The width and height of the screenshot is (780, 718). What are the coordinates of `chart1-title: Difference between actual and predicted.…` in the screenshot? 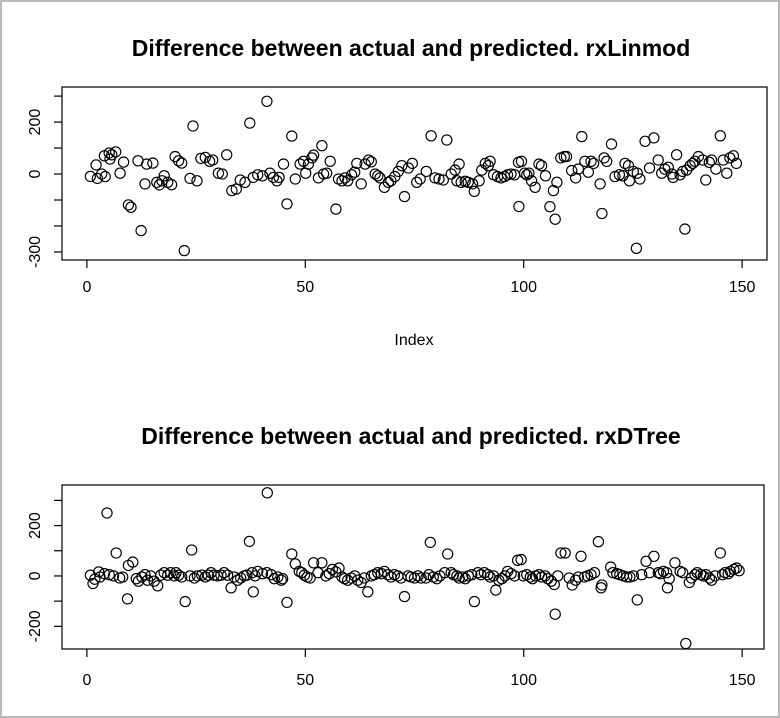 It's located at (411, 48).